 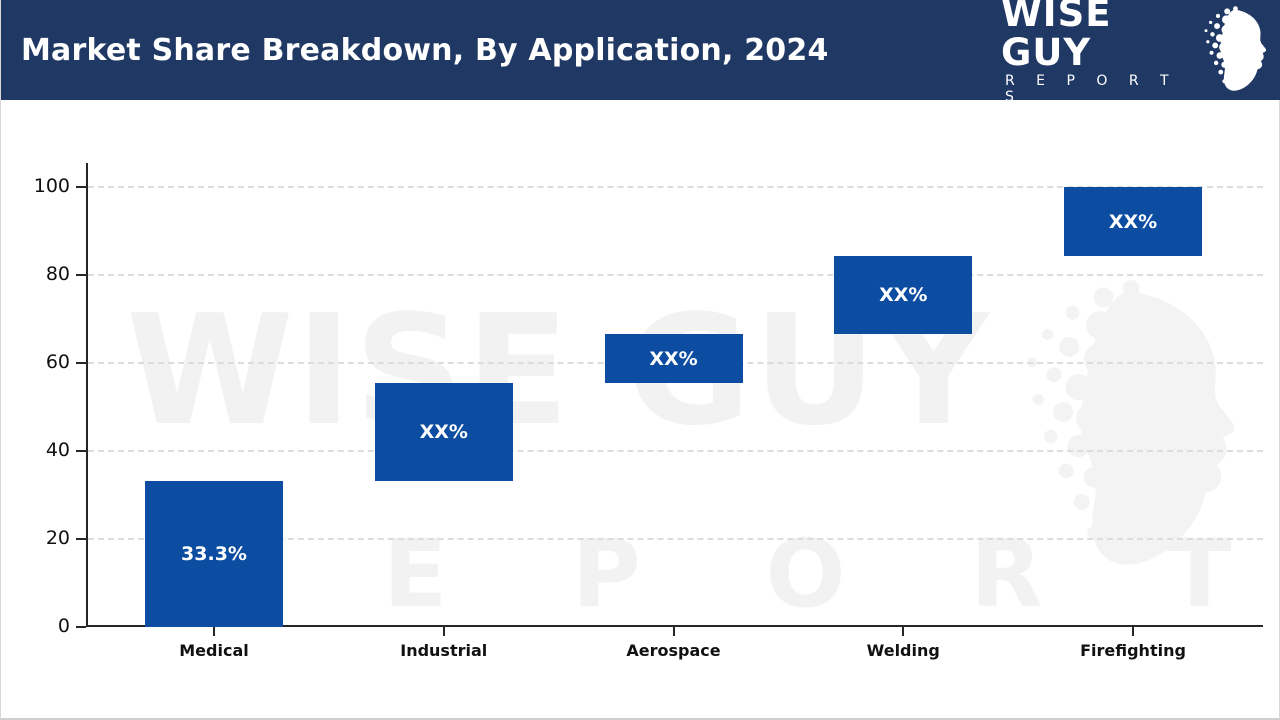 I want to click on brand-name: WISE GUY, so click(x=1056, y=37).